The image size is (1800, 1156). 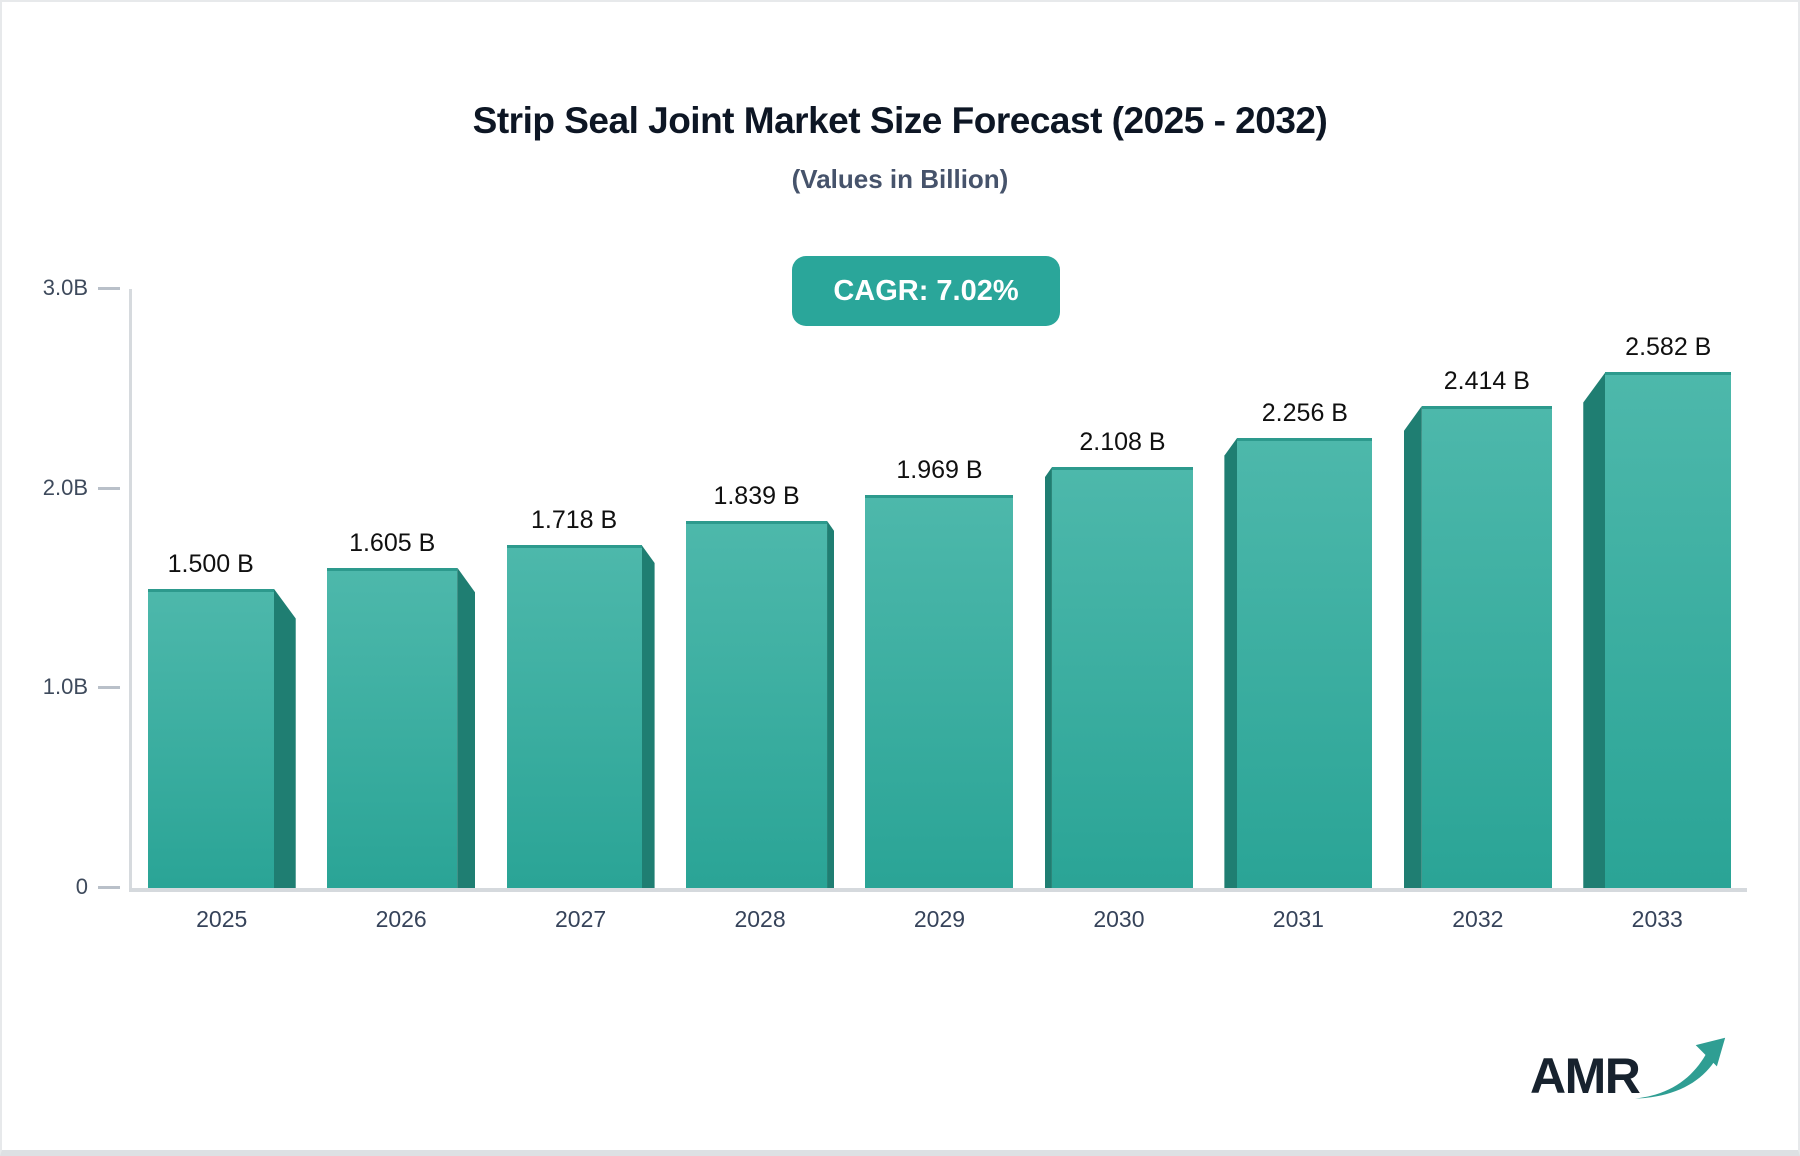 I want to click on bar-2033: 2.582 B, so click(x=1657, y=610).